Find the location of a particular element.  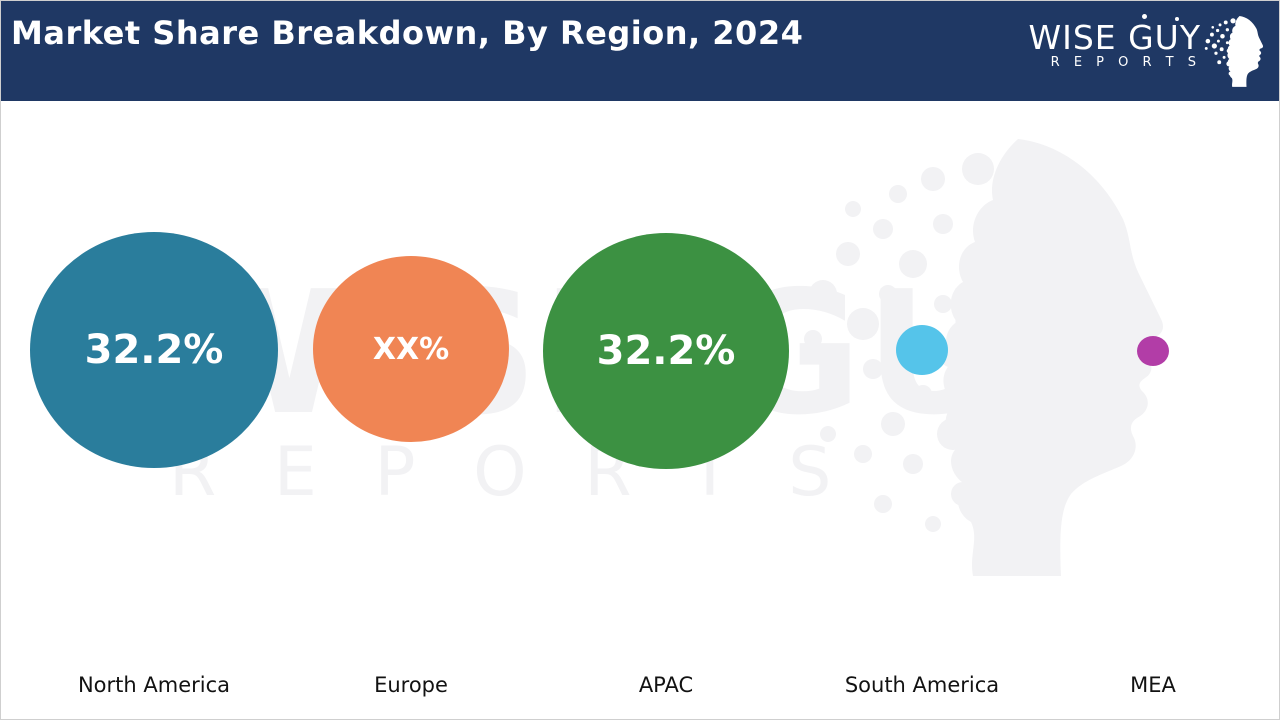

bubble-mea is located at coordinates (1153, 351).